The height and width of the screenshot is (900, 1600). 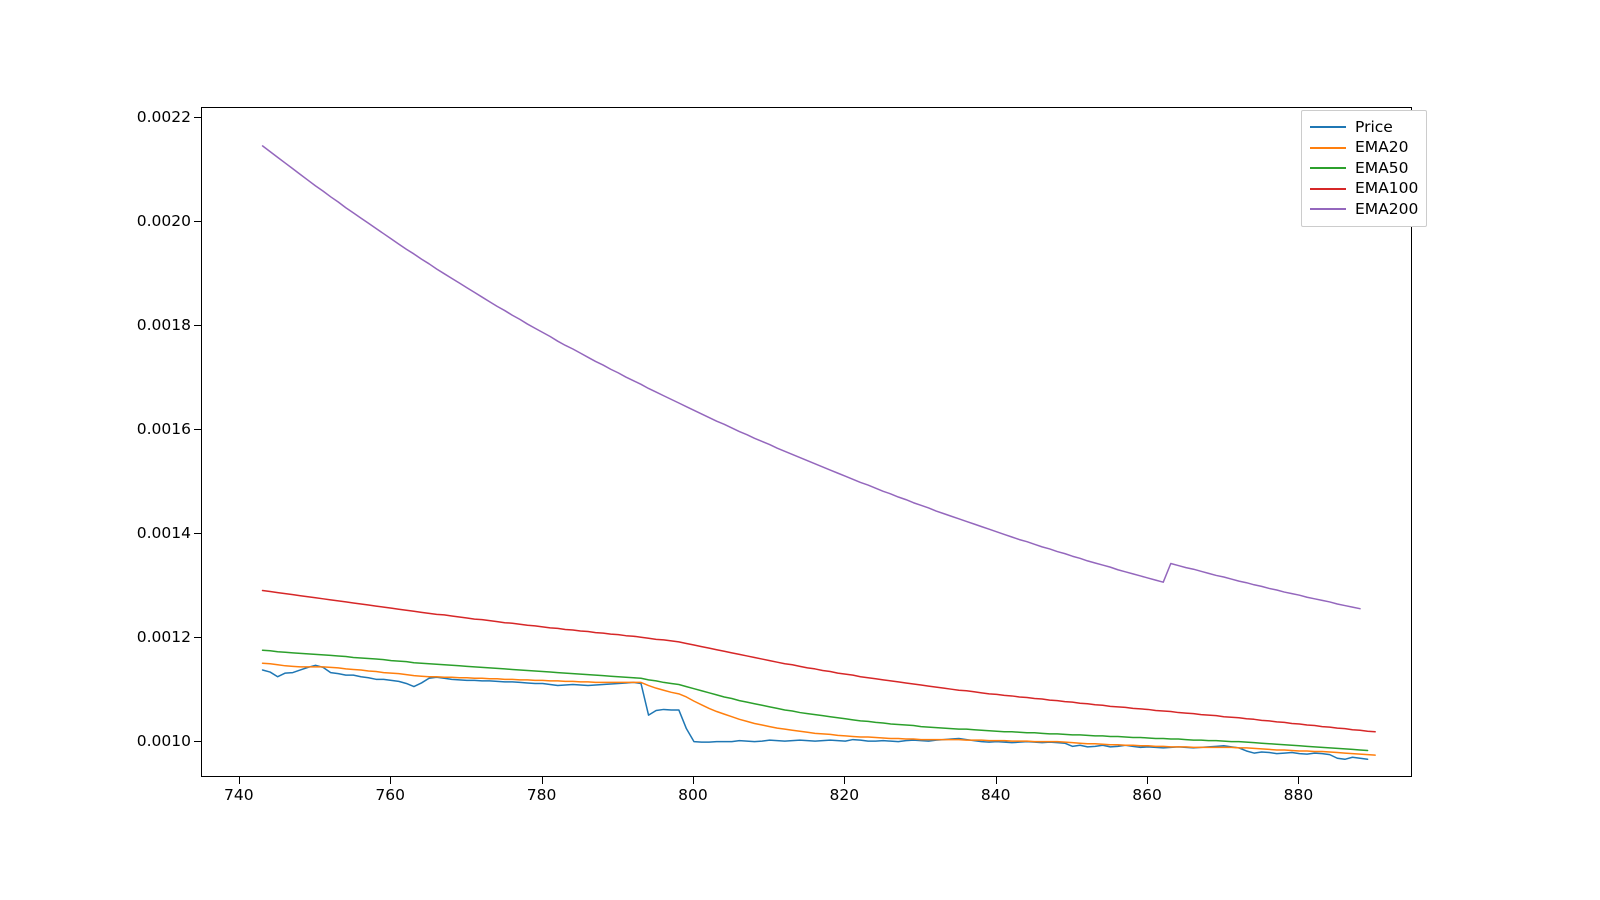 I want to click on y-axis-tick-label: 0.0018, so click(x=163, y=325).